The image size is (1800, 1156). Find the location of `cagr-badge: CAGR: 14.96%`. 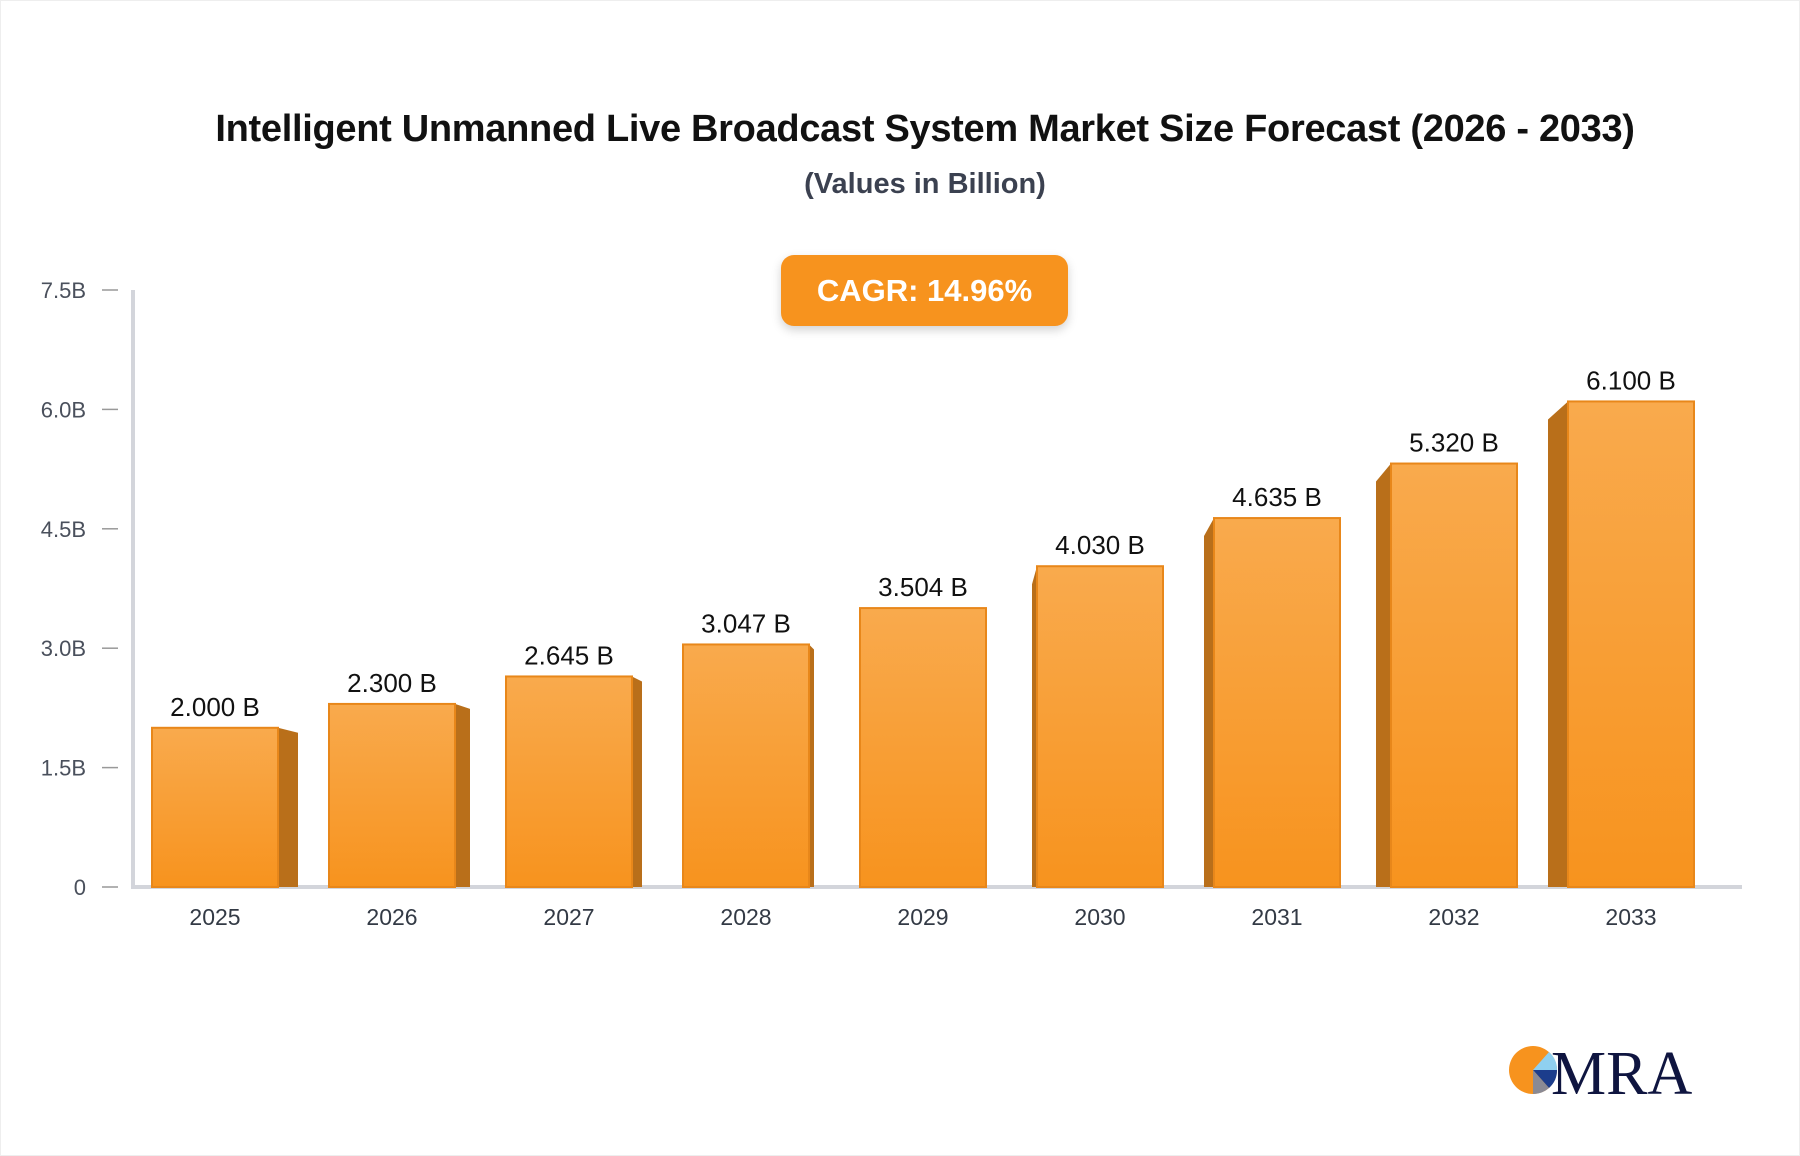

cagr-badge: CAGR: 14.96% is located at coordinates (924, 290).